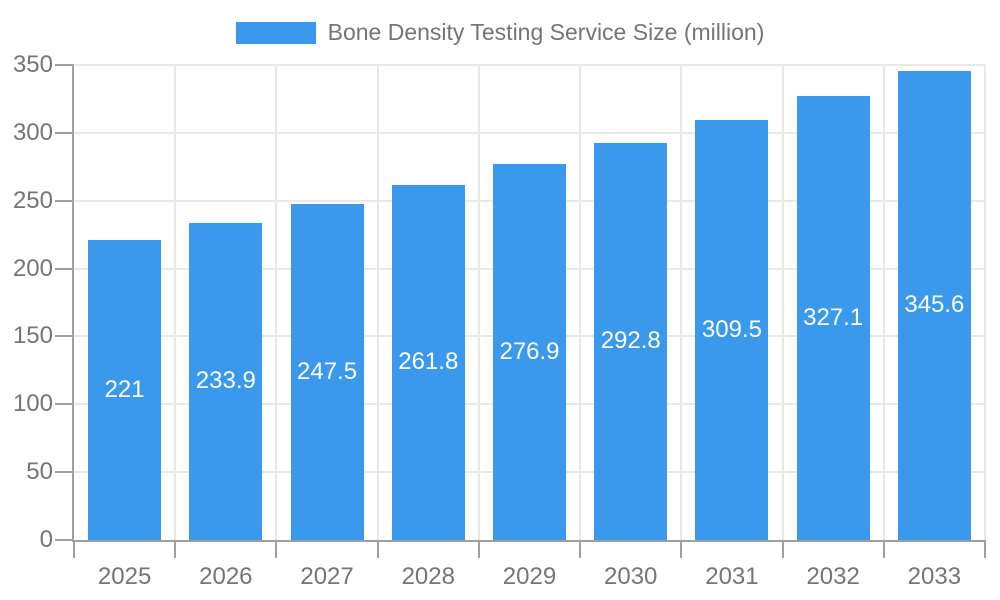 The image size is (1000, 600). Describe the element at coordinates (39, 472) in the screenshot. I see `y-axis-label: 50` at that location.